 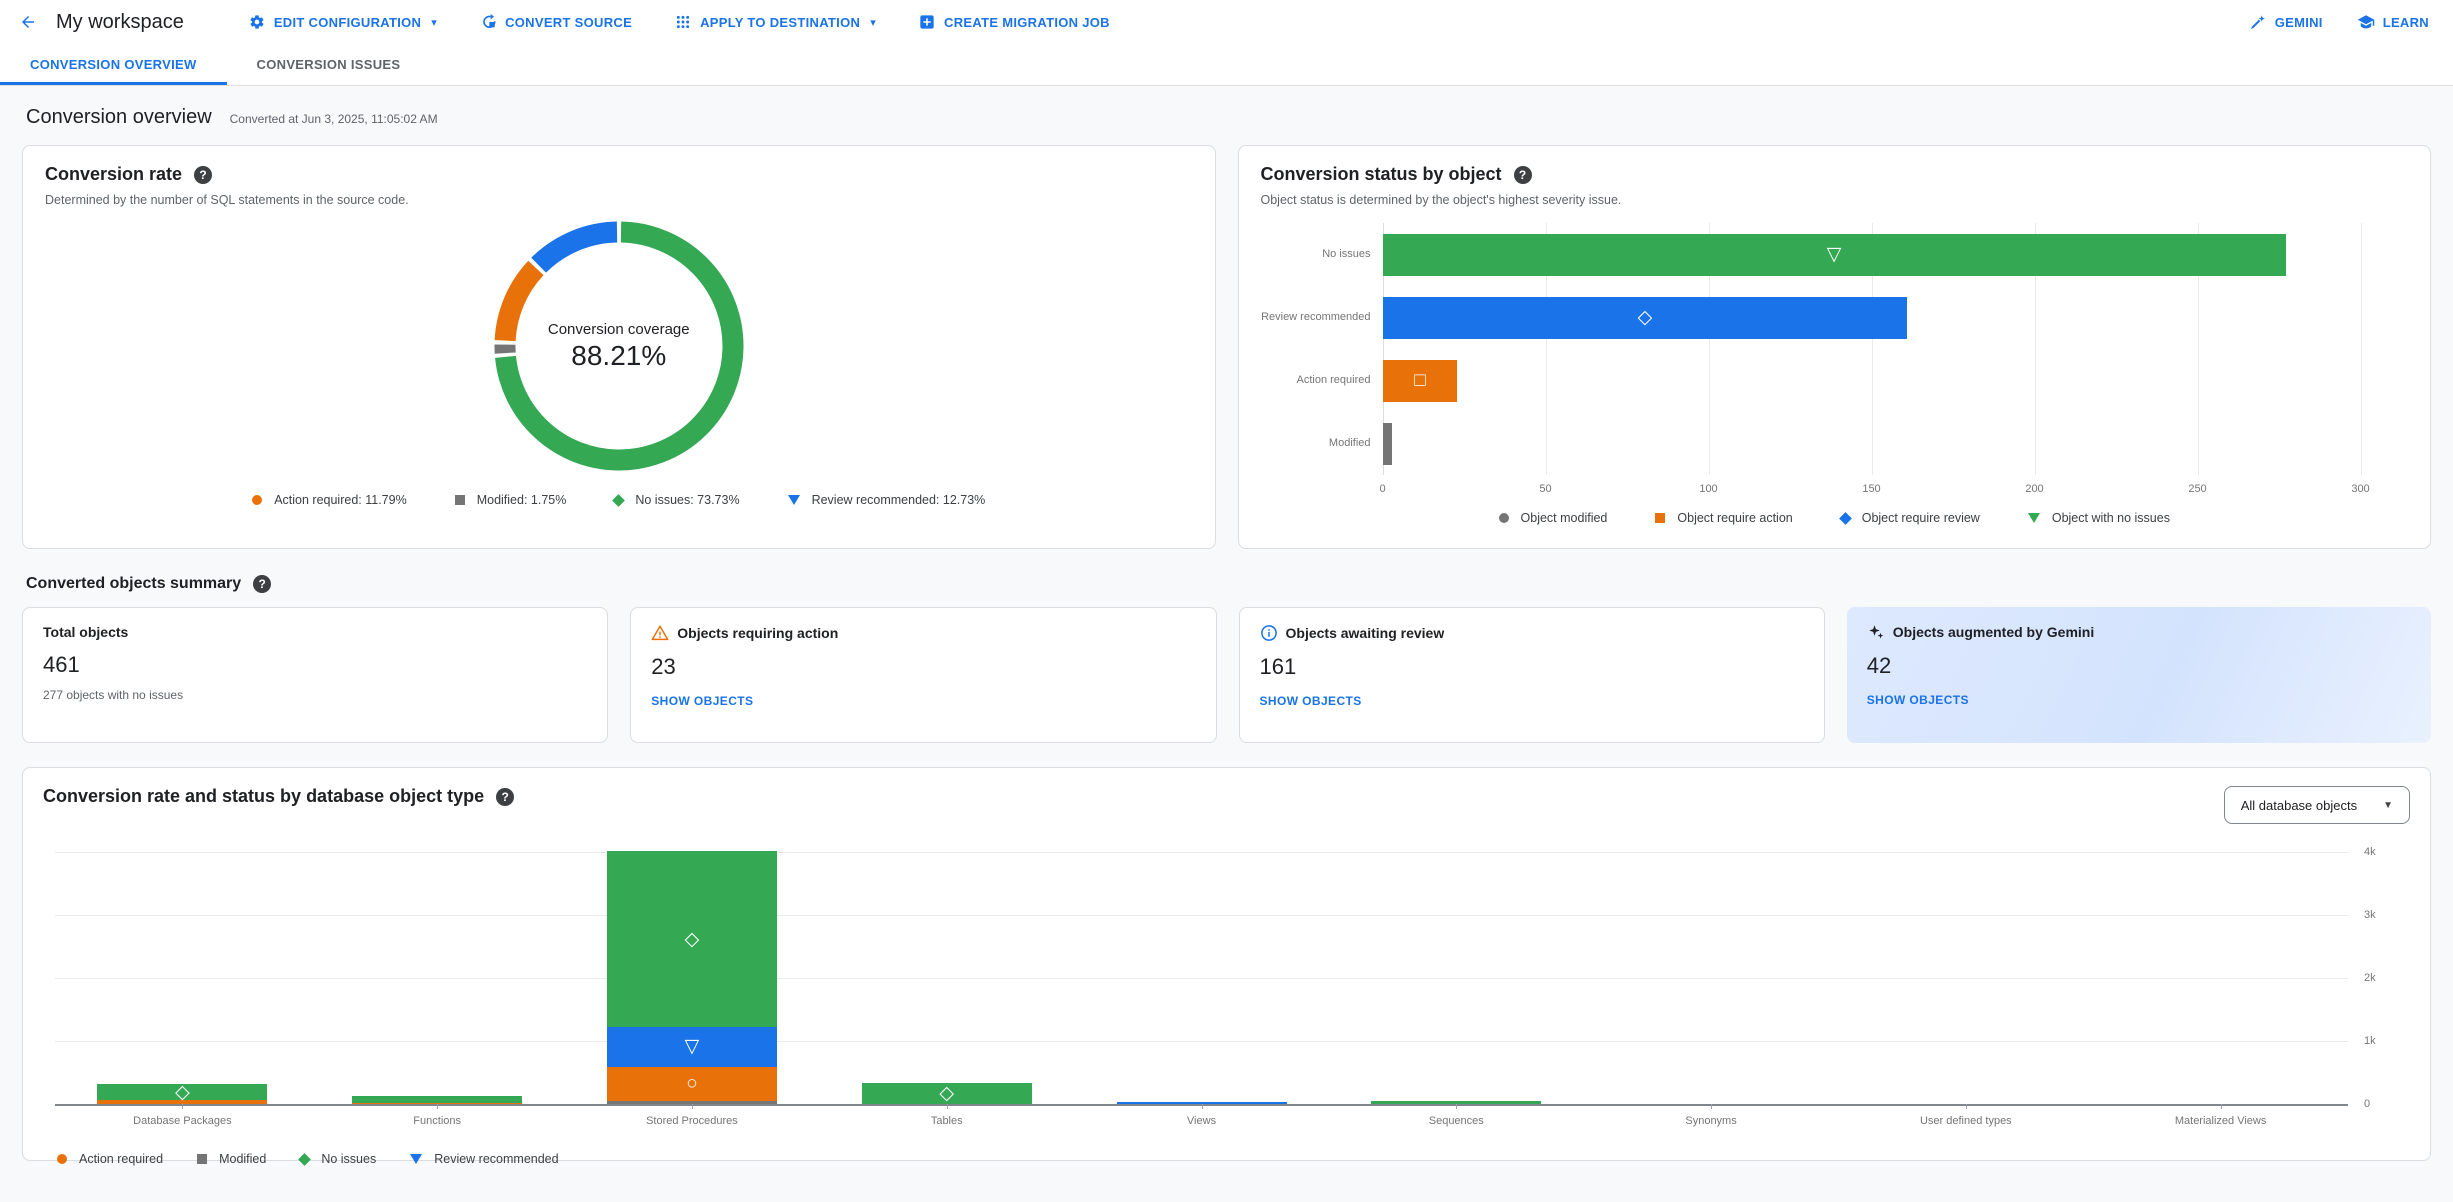 What do you see at coordinates (1965, 1121) in the screenshot?
I see `category-label-user-defined-types: User defined types` at bounding box center [1965, 1121].